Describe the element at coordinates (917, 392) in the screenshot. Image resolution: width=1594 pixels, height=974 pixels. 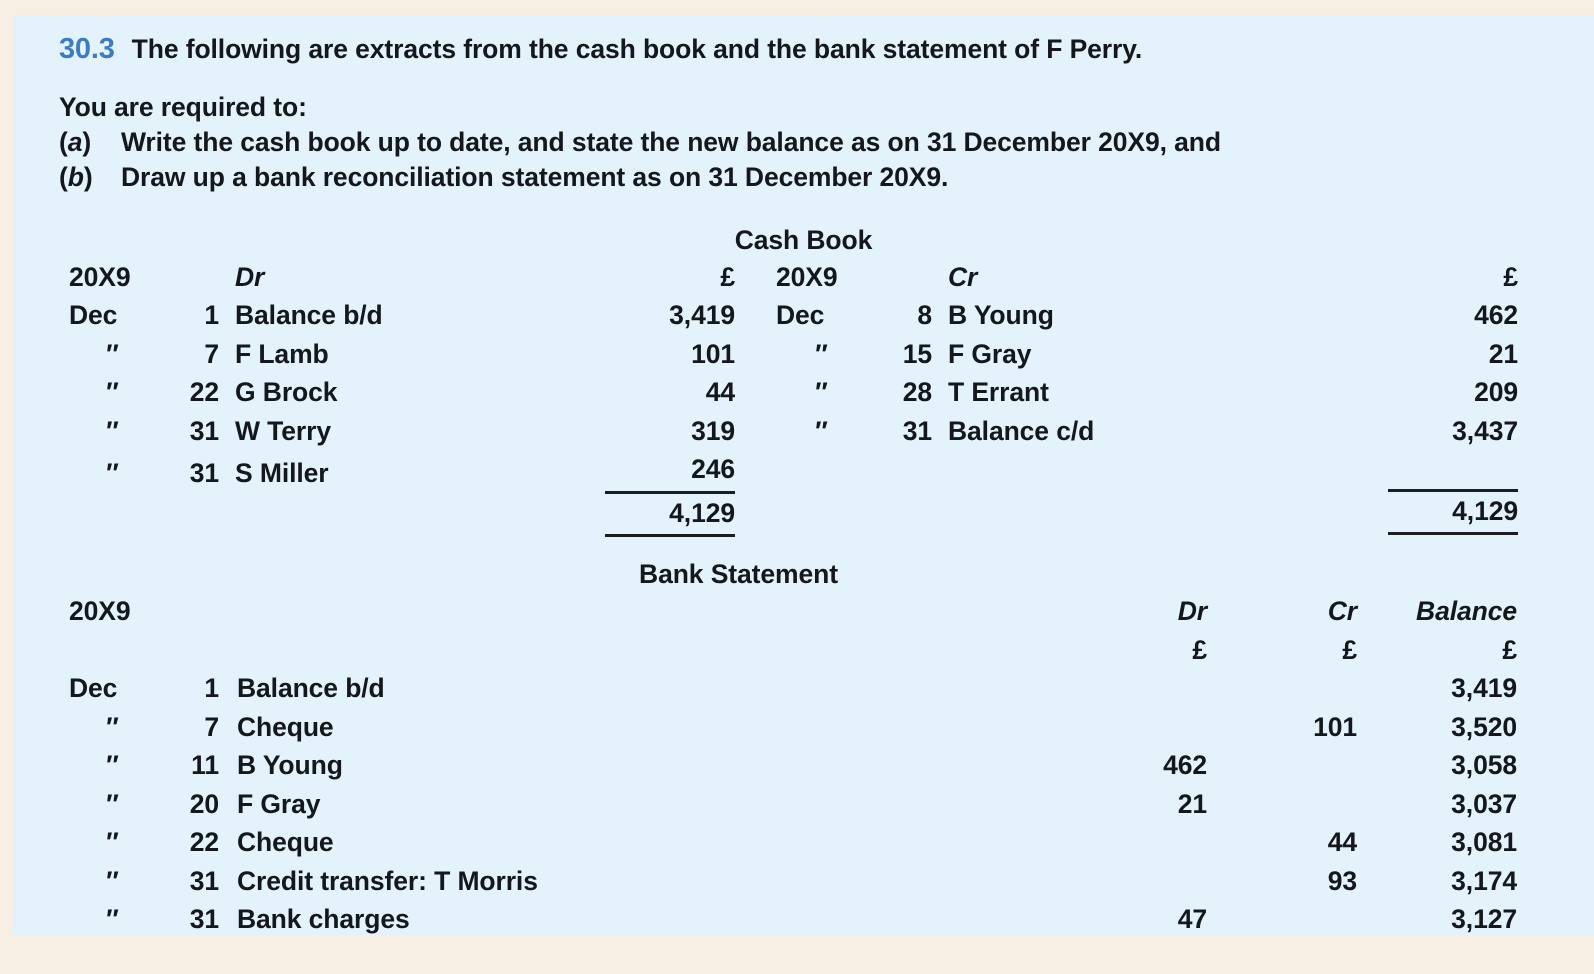
I see `row-day: 28` at that location.